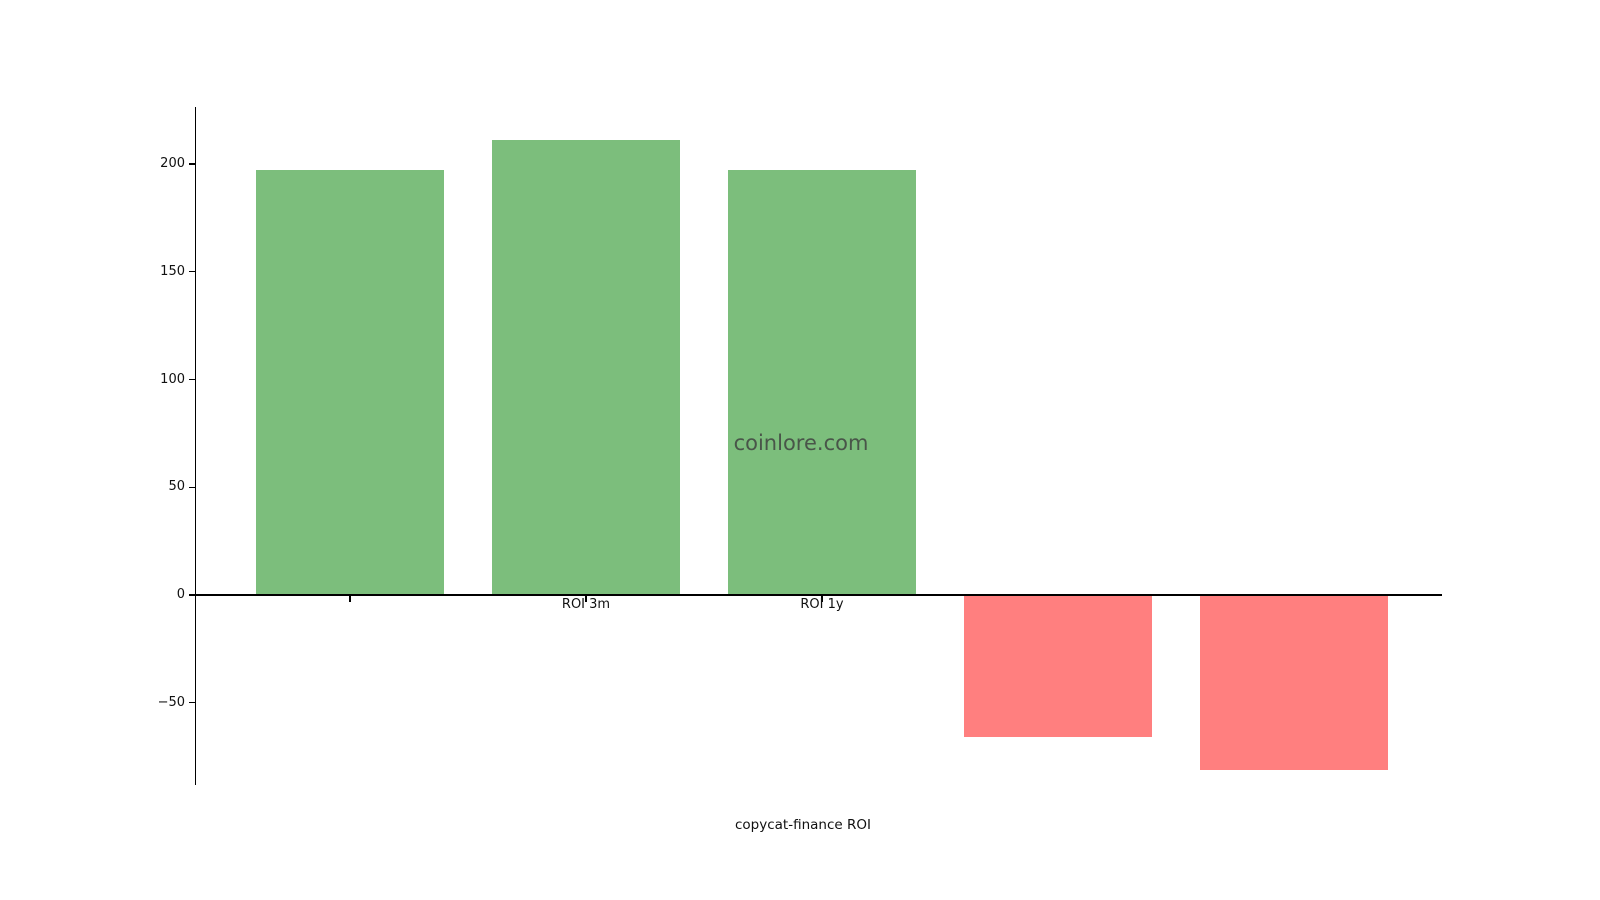 This screenshot has height=900, width=1600. What do you see at coordinates (171, 702) in the screenshot?
I see `y-tick-label--50: −50` at bounding box center [171, 702].